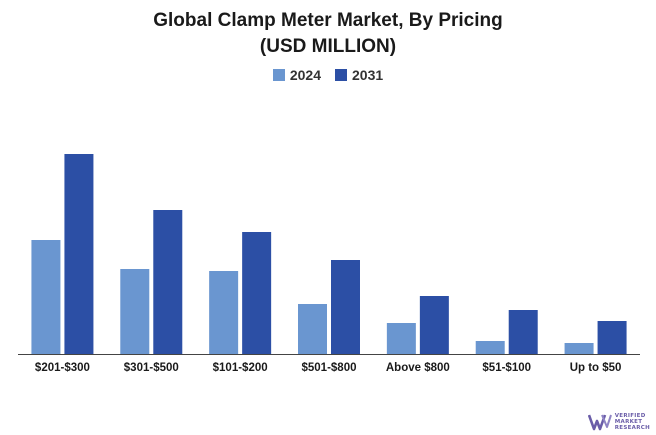 This screenshot has height=435, width=656. Describe the element at coordinates (329, 368) in the screenshot. I see `x-tick-label: $501-$800` at that location.